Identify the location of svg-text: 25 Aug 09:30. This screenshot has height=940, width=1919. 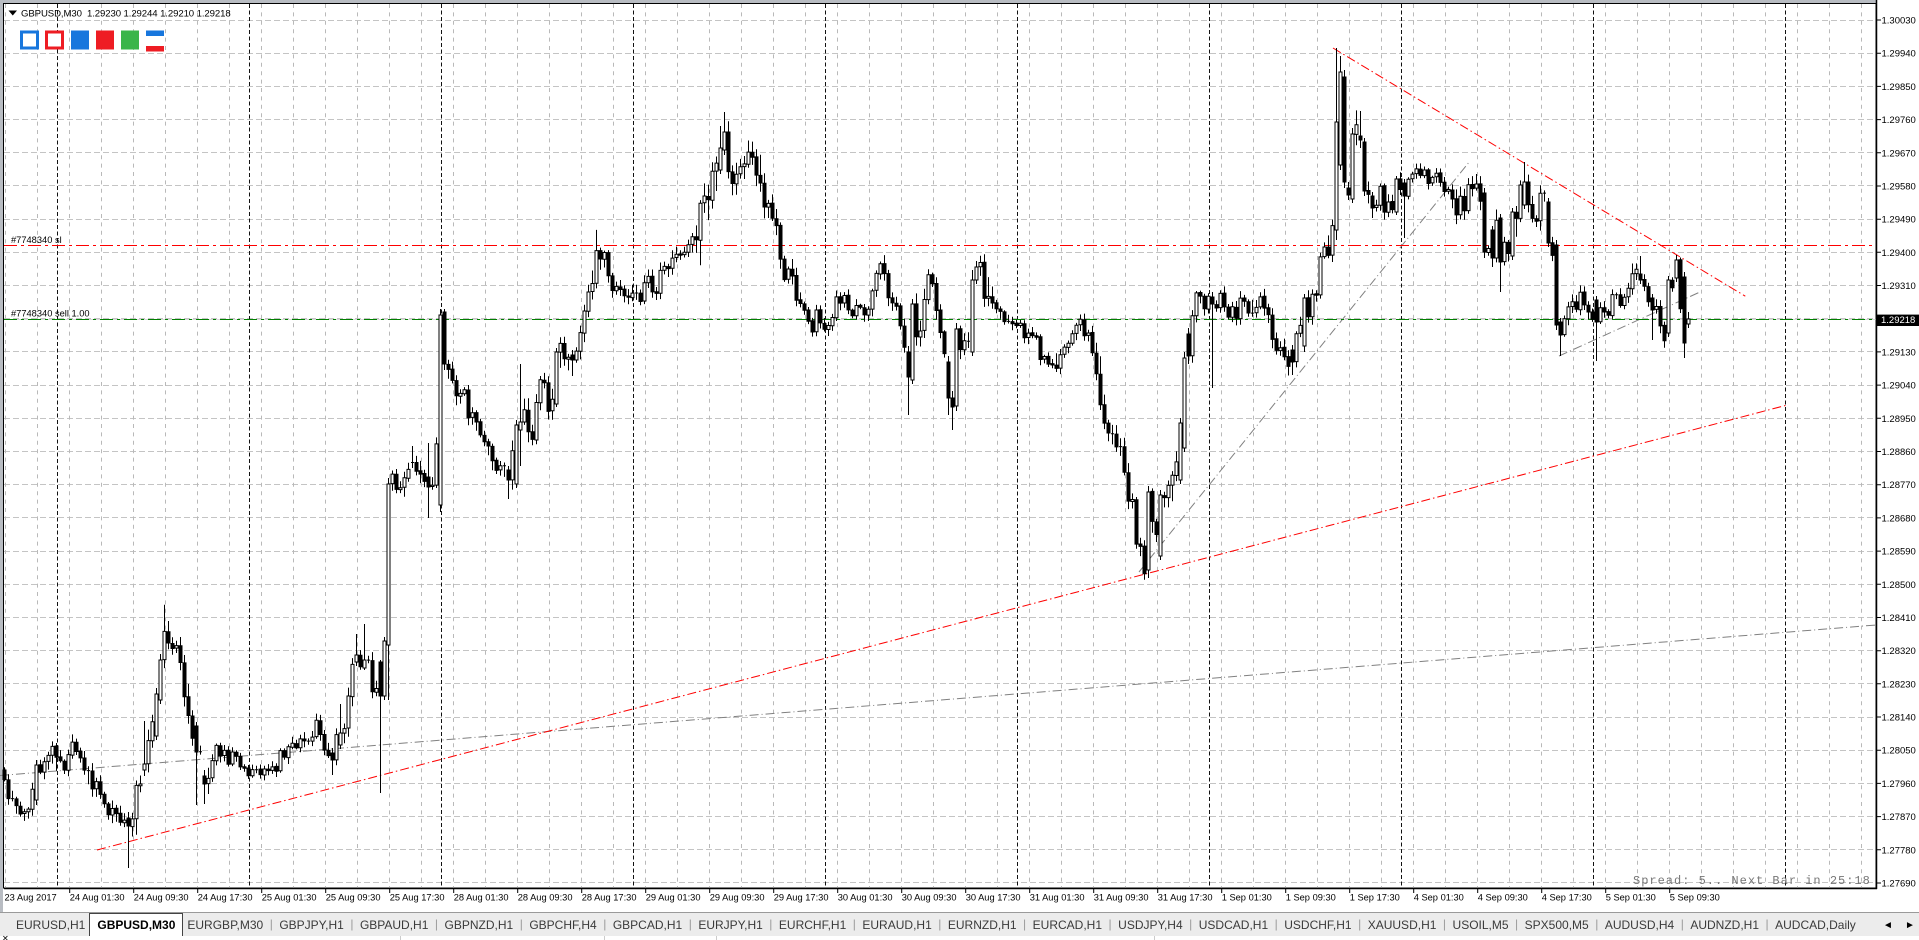
(353, 898).